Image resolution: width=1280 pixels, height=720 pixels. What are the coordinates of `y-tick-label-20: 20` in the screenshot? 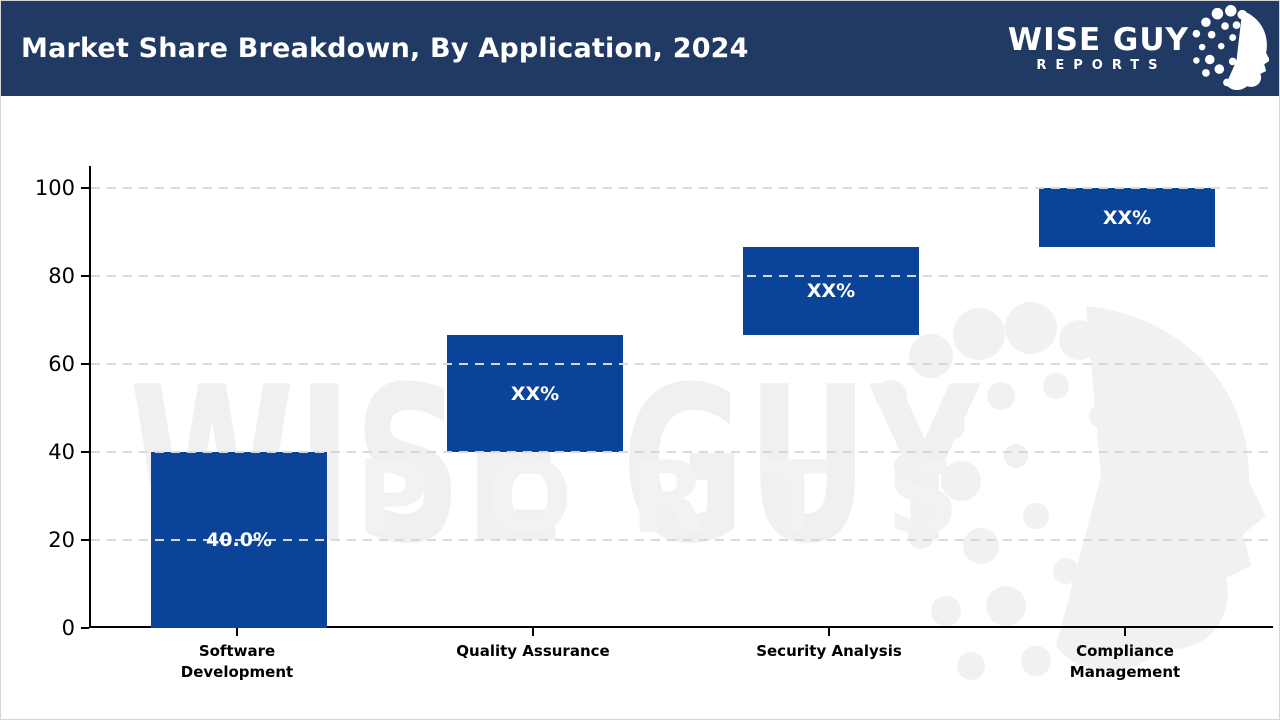 It's located at (61, 540).